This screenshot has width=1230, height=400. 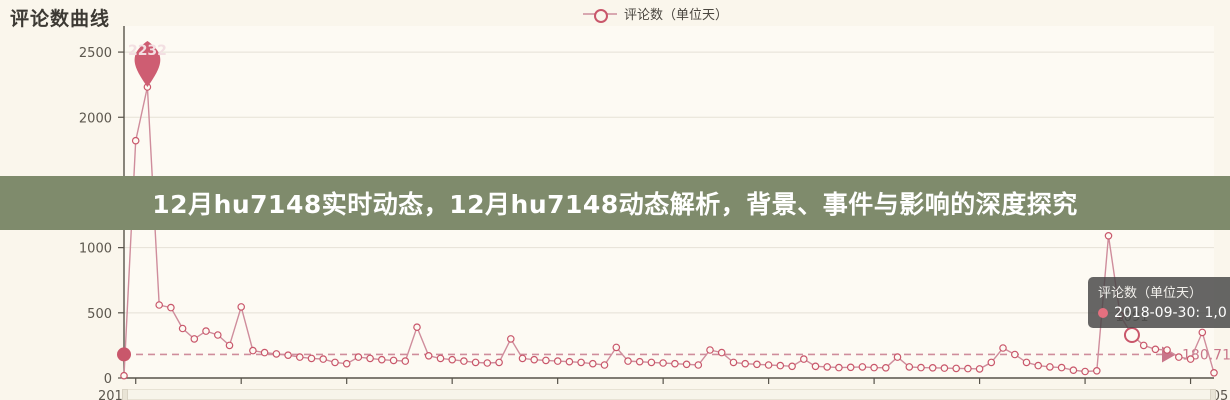 What do you see at coordinates (125, 394) in the screenshot?
I see `datazoom-handle-left` at bounding box center [125, 394].